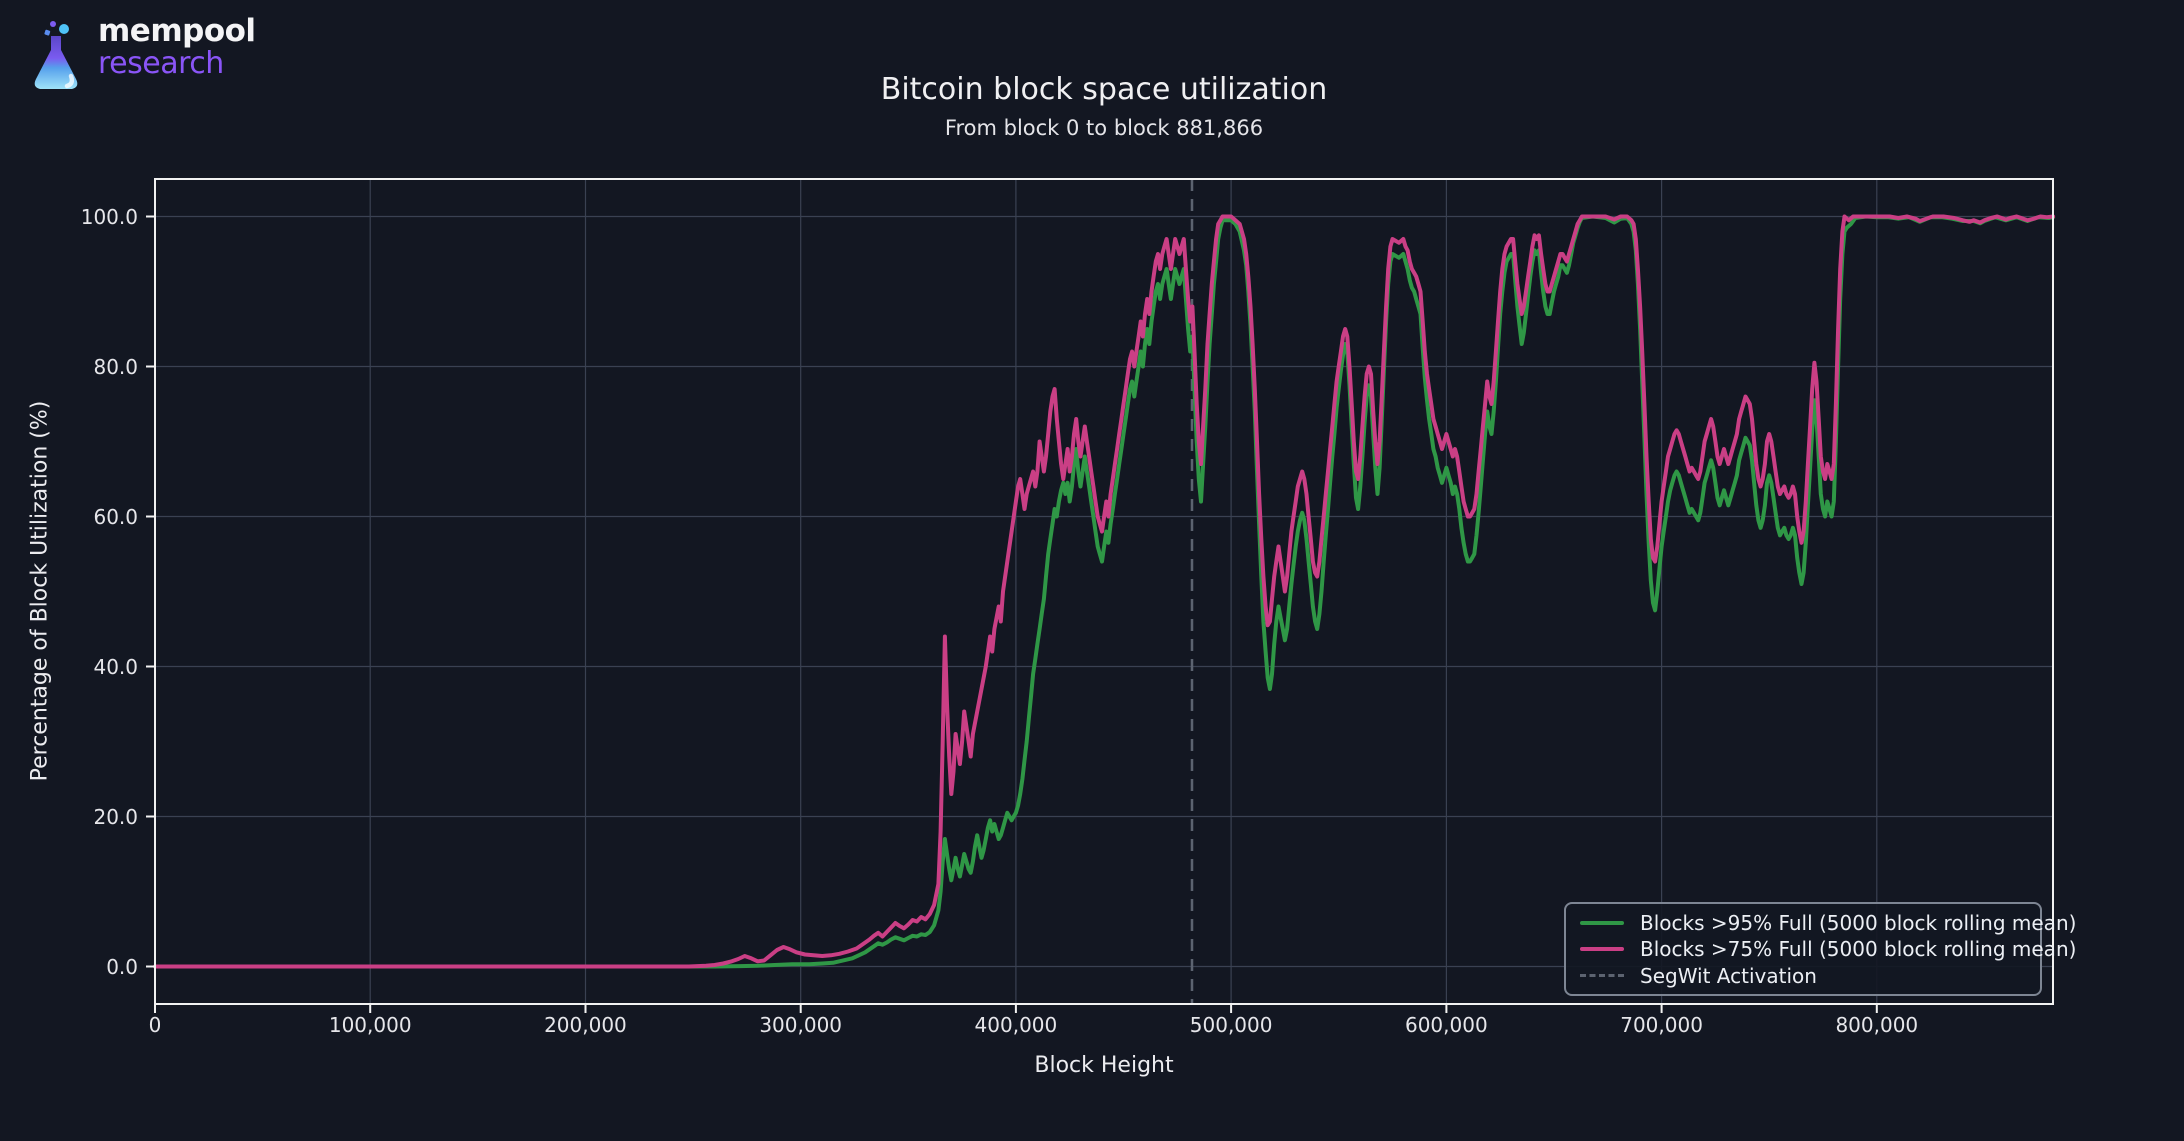 This screenshot has height=1141, width=2184. Describe the element at coordinates (1231, 1025) in the screenshot. I see `x-tick-label: 500,000` at that location.